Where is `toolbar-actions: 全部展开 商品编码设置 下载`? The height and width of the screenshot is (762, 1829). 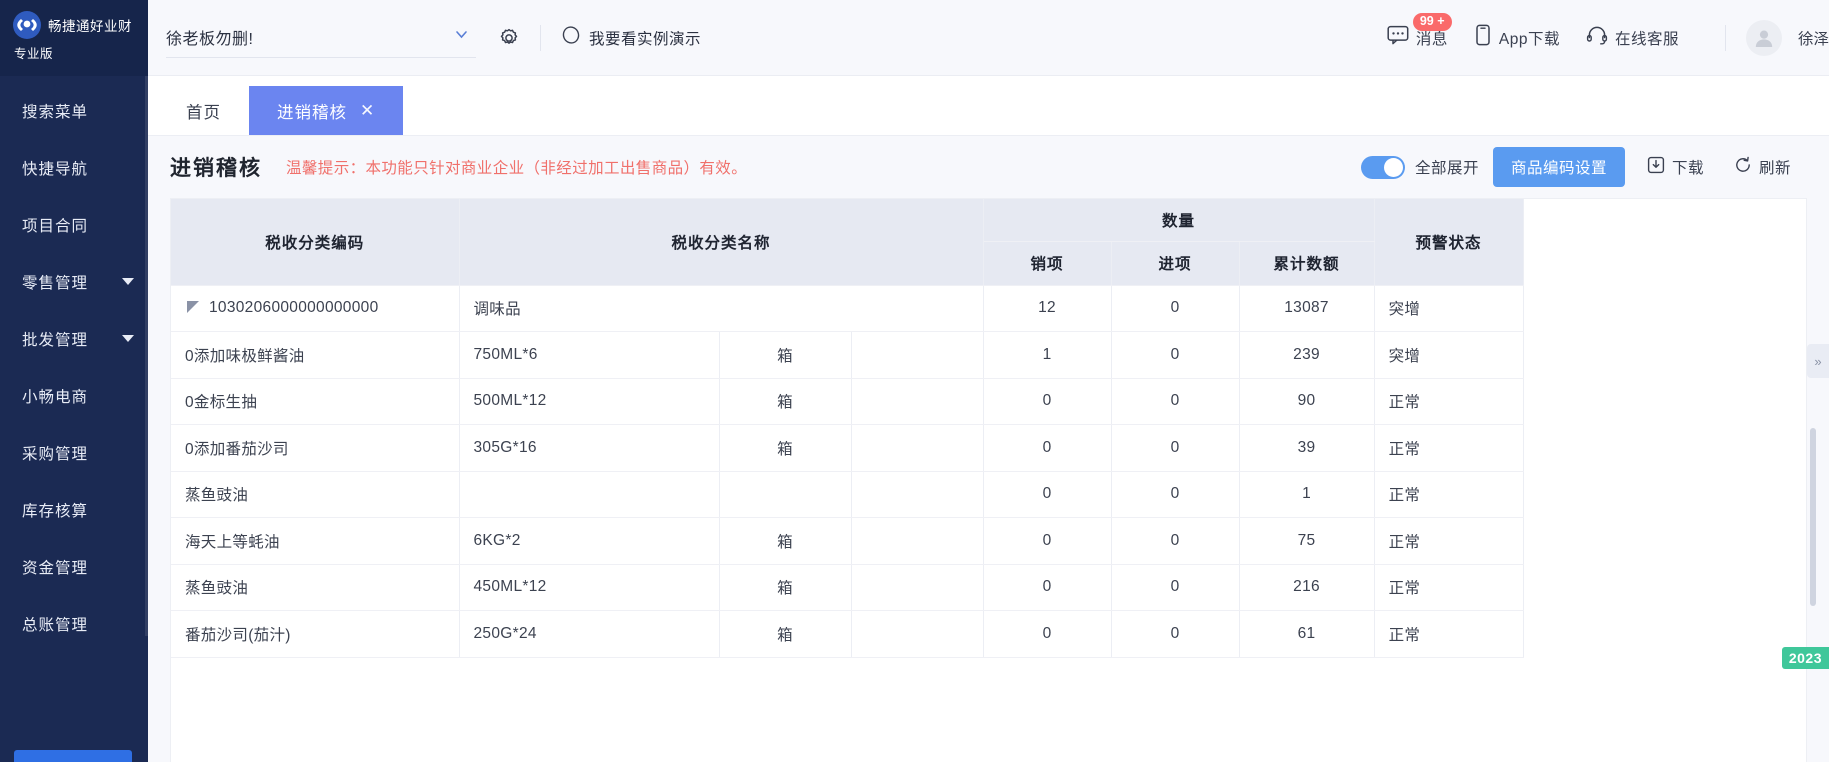
toolbar-actions: 全部展开 商品编码设置 下载 is located at coordinates (1583, 167).